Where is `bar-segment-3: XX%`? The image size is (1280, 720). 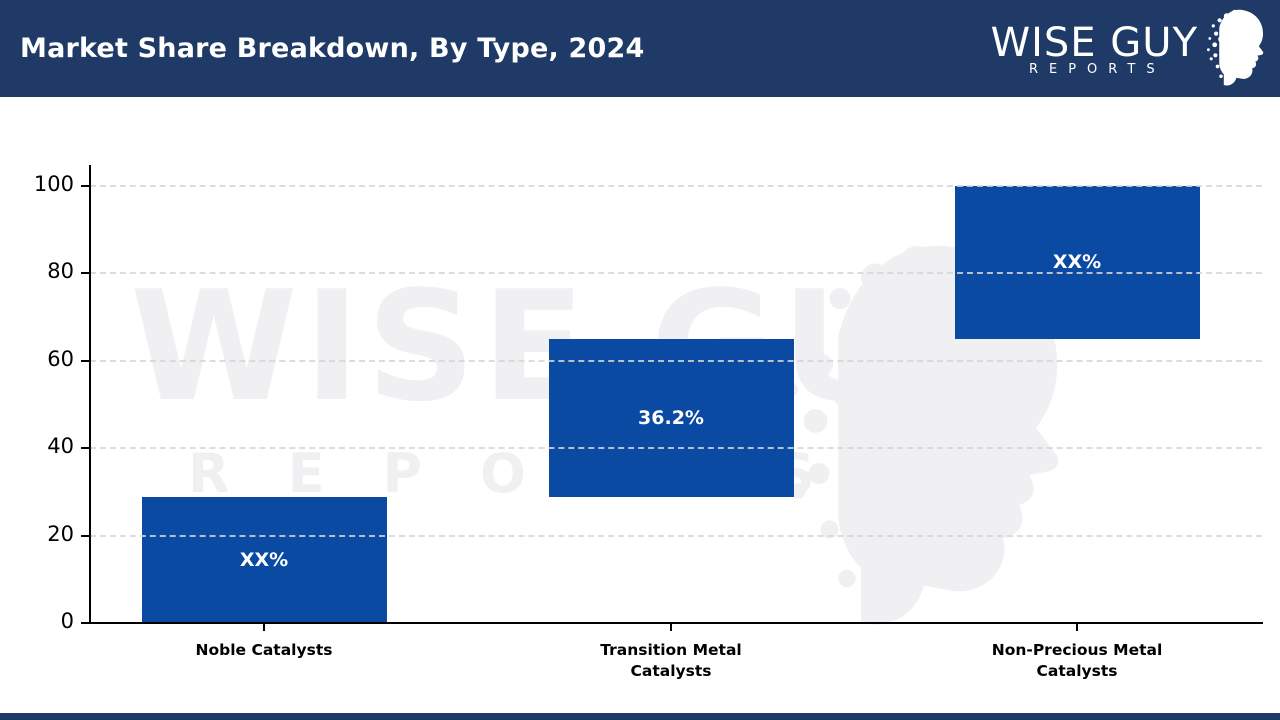 bar-segment-3: XX% is located at coordinates (1077, 262).